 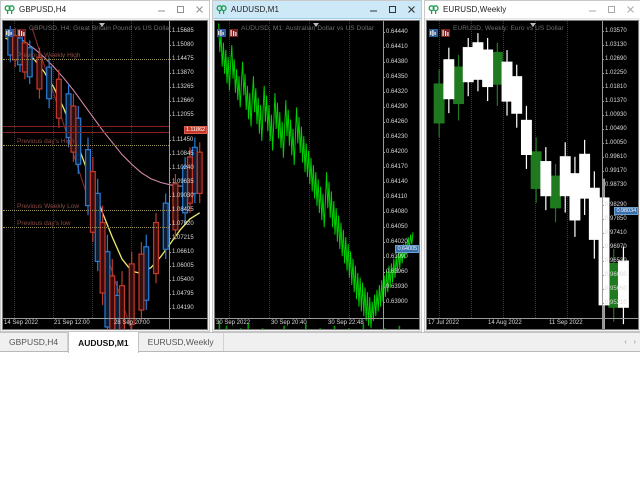 What do you see at coordinates (181, 101) in the screenshot?
I see `price-tick: 1.12660` at bounding box center [181, 101].